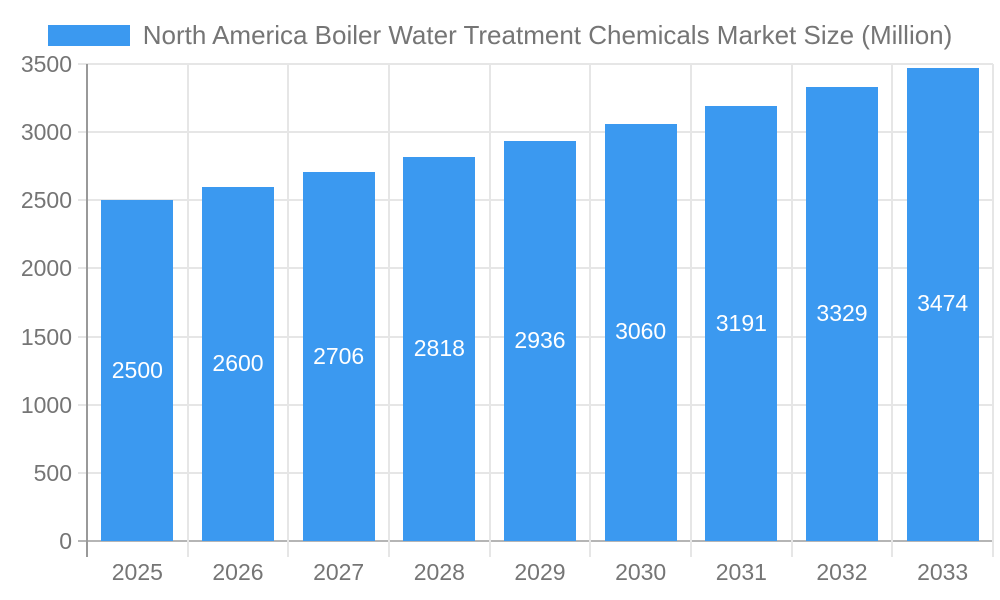  I want to click on x-axis-tick-label: 2031, so click(741, 572).